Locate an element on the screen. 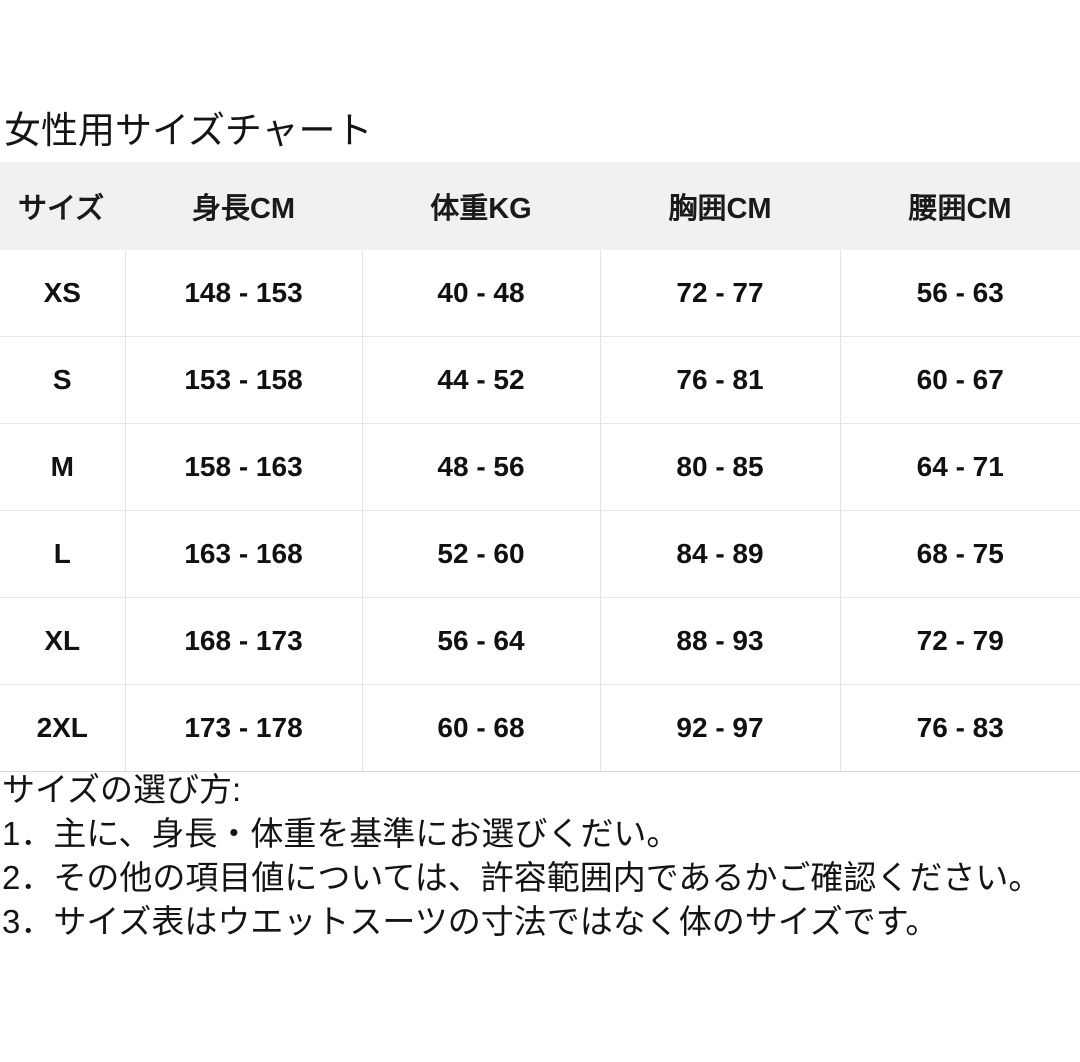  note-item-1: 1．主に、身長・体重を基準にお選びくだい。 is located at coordinates (341, 833).